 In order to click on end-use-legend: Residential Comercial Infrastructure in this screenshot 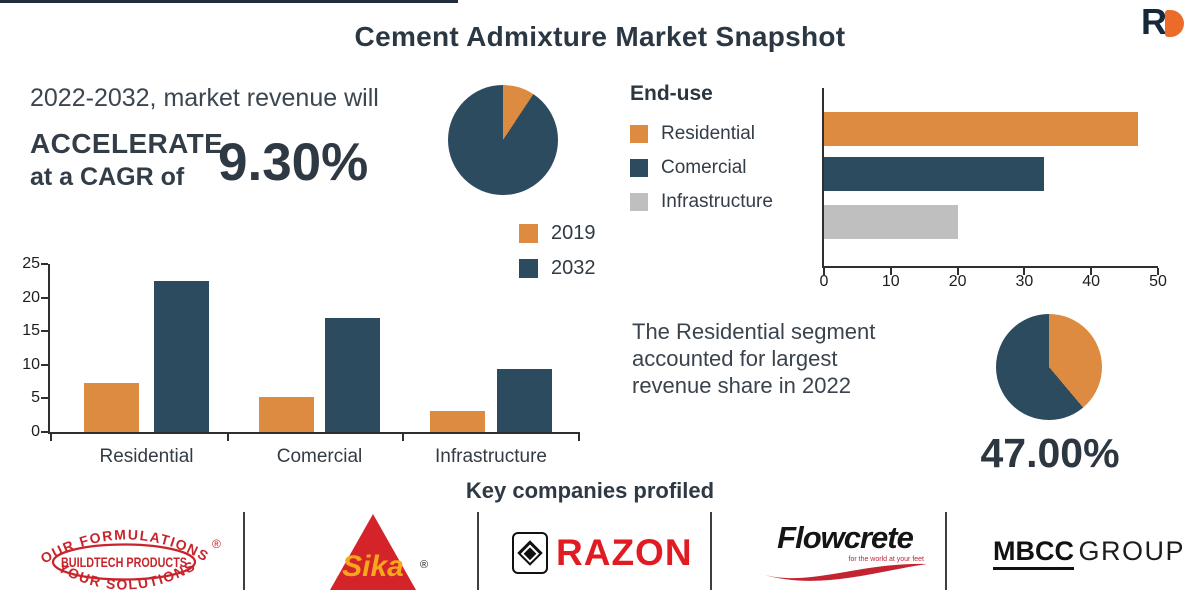, I will do `click(701, 174)`.